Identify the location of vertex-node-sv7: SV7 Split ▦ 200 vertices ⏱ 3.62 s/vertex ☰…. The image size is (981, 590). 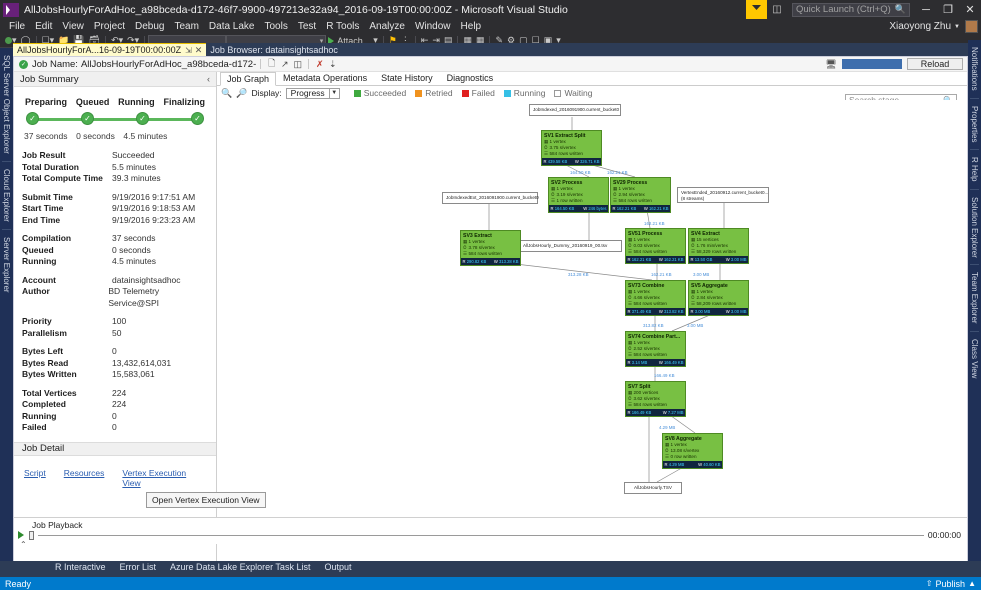
(655, 399).